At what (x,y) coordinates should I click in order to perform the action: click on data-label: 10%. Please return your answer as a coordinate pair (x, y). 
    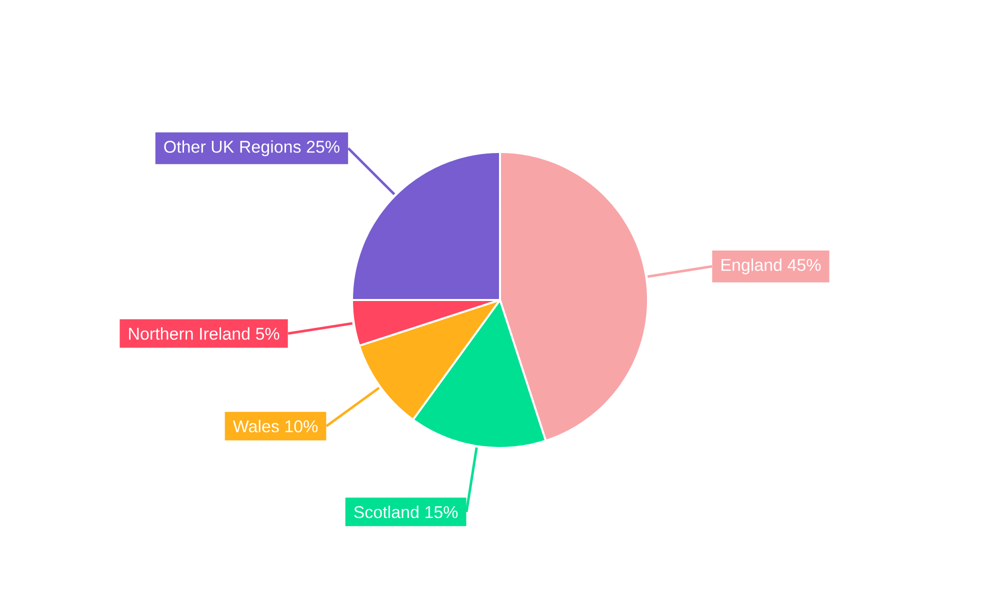
    Looking at the image, I should click on (301, 426).